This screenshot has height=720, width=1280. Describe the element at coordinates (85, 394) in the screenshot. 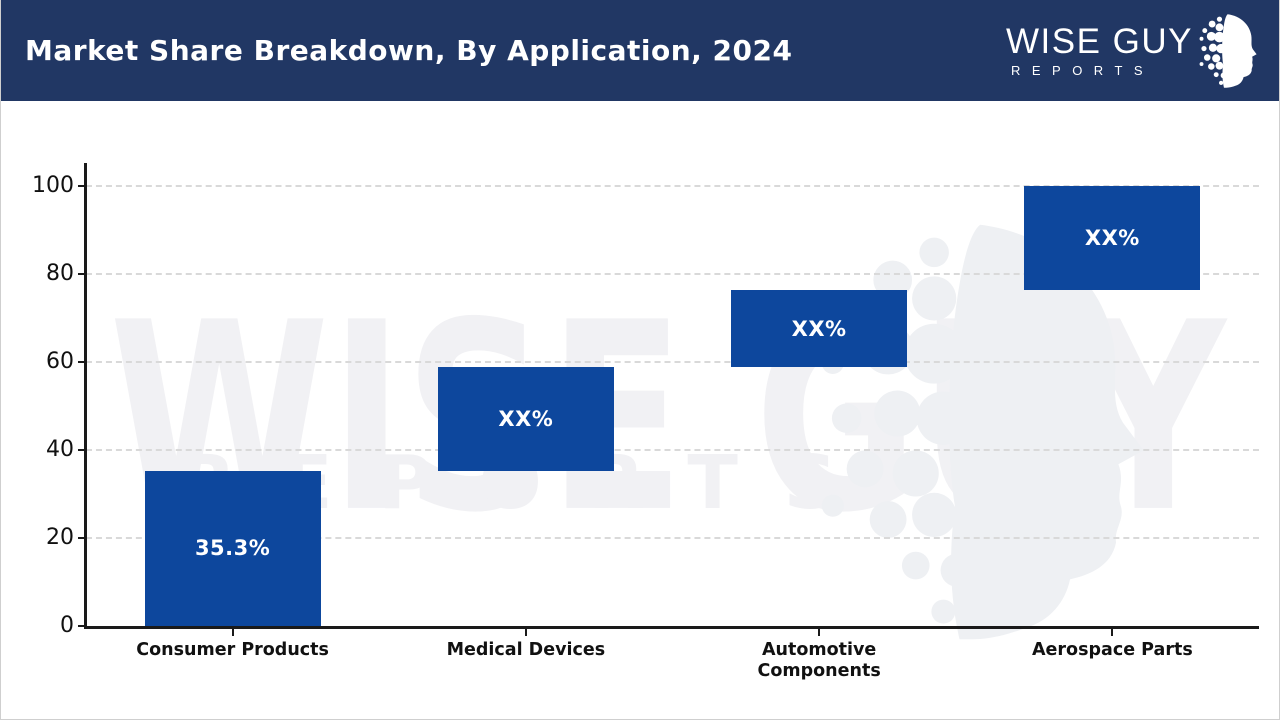

I see `y-axis-line` at that location.